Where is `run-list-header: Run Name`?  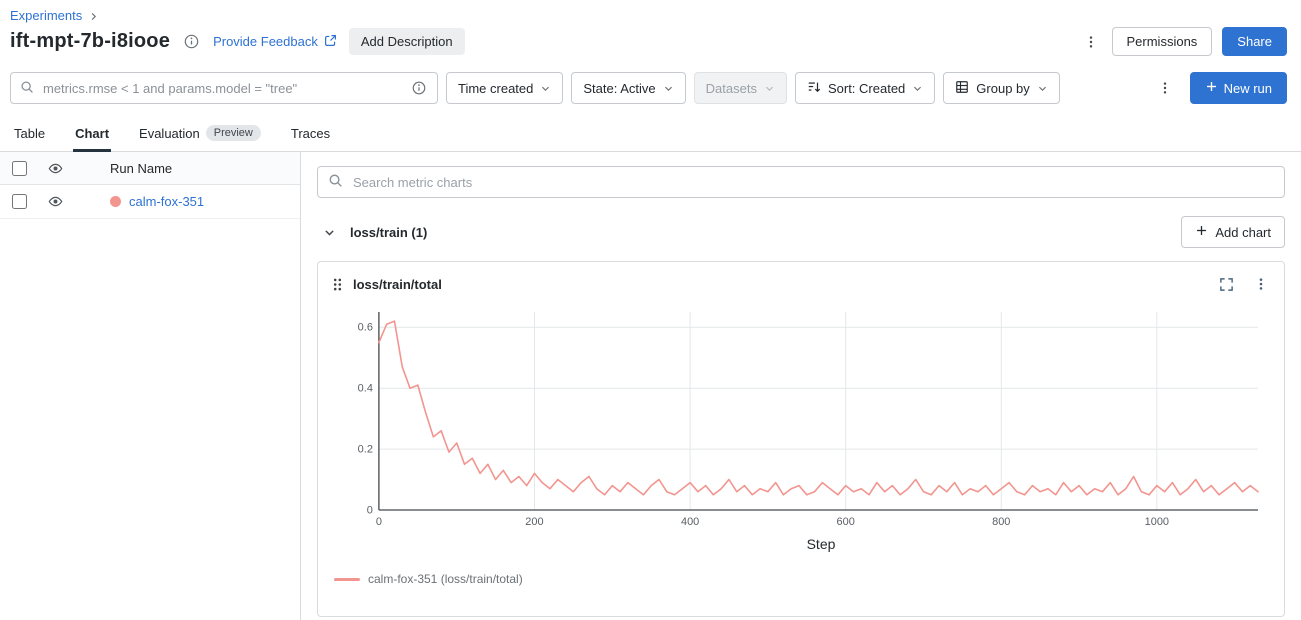 run-list-header: Run Name is located at coordinates (150, 168).